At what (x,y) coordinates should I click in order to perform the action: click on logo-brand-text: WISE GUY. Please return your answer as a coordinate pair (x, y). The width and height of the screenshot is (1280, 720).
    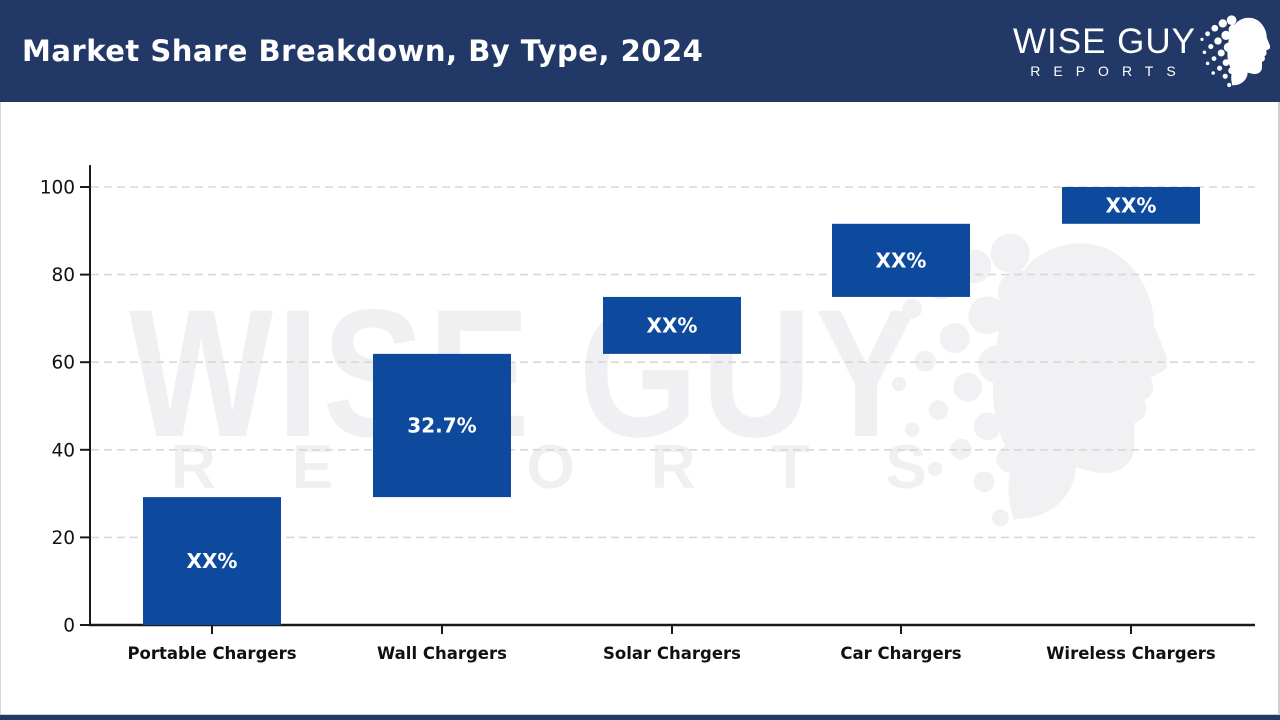
    Looking at the image, I should click on (1104, 42).